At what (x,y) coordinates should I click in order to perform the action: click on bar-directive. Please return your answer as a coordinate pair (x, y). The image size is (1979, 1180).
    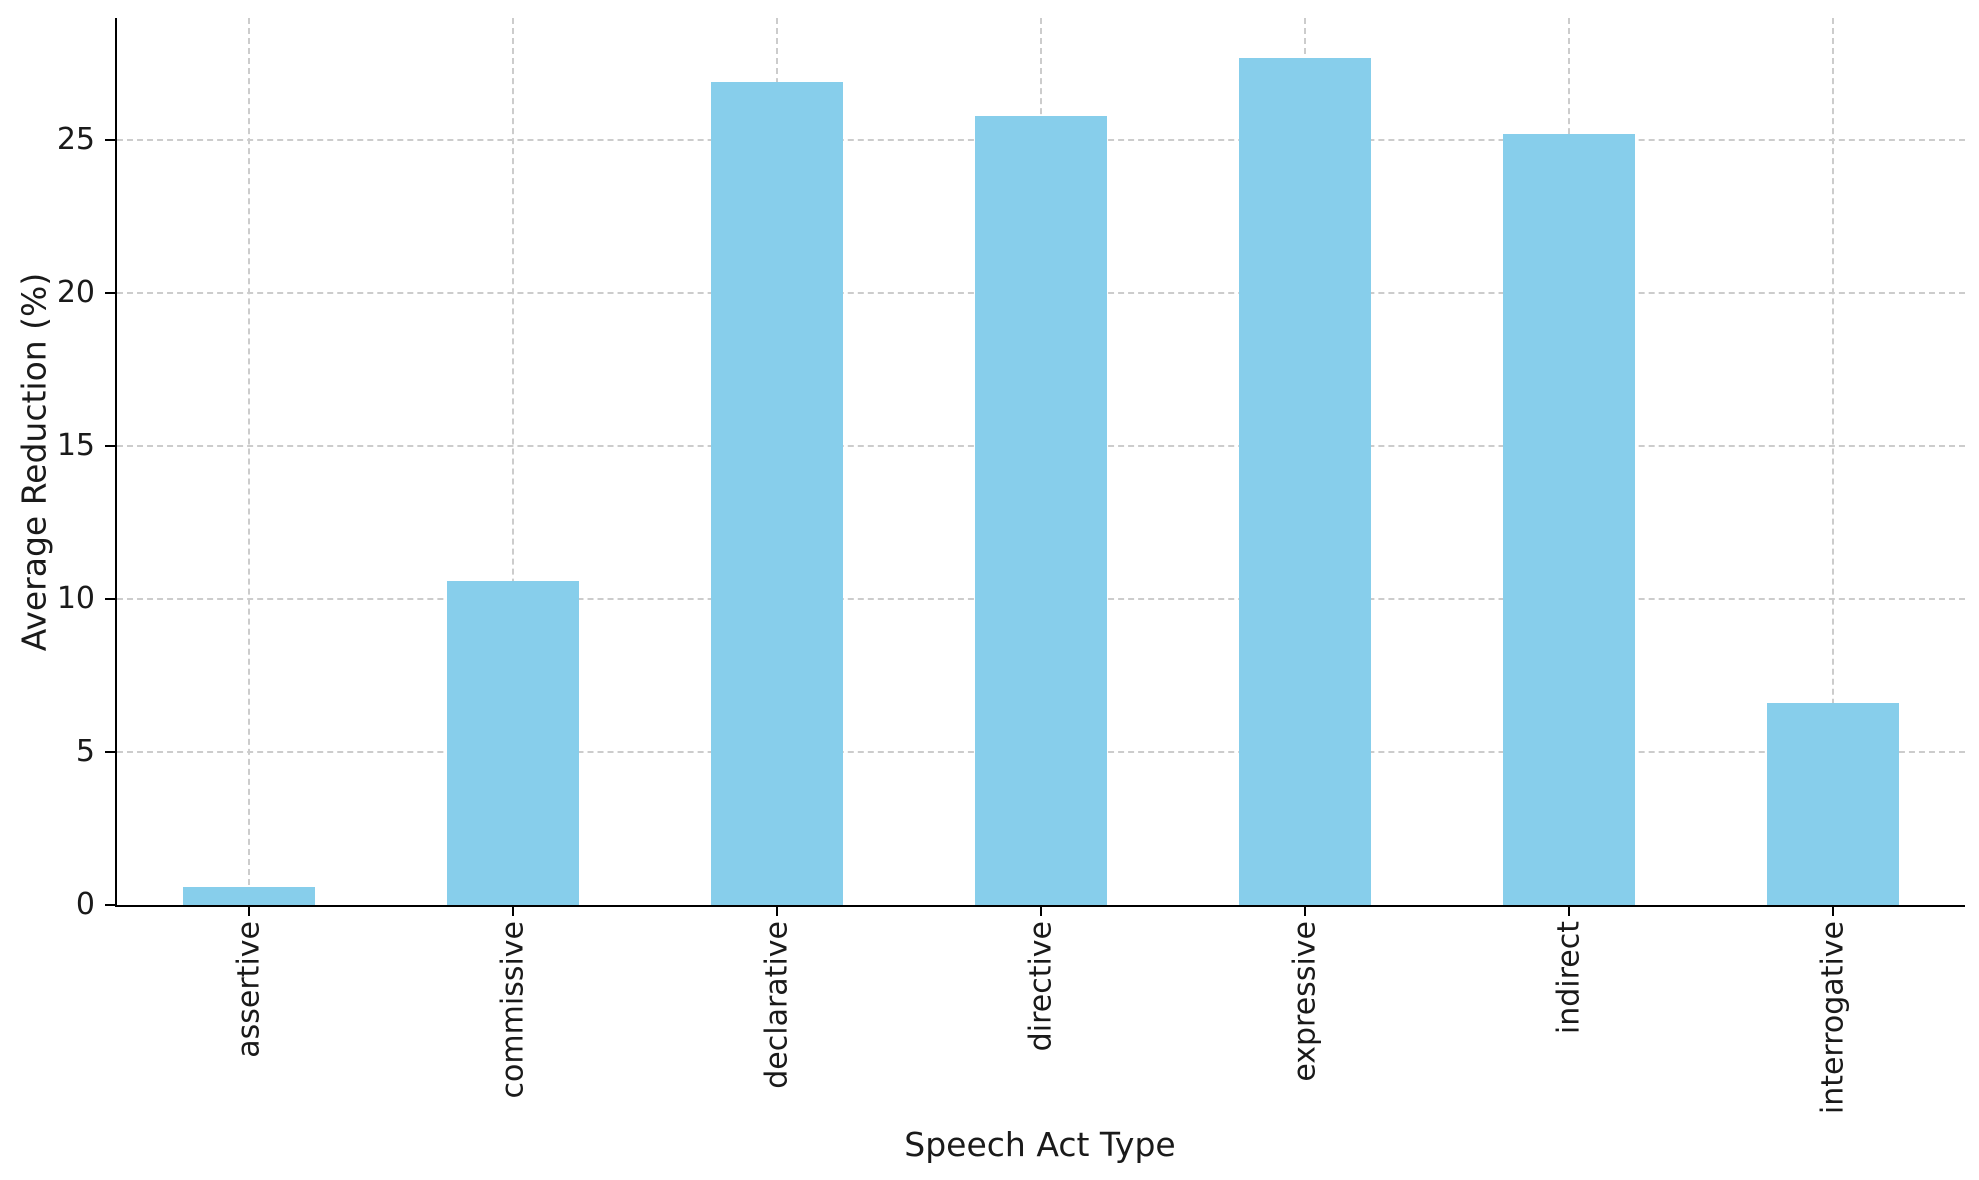
    Looking at the image, I should click on (1041, 510).